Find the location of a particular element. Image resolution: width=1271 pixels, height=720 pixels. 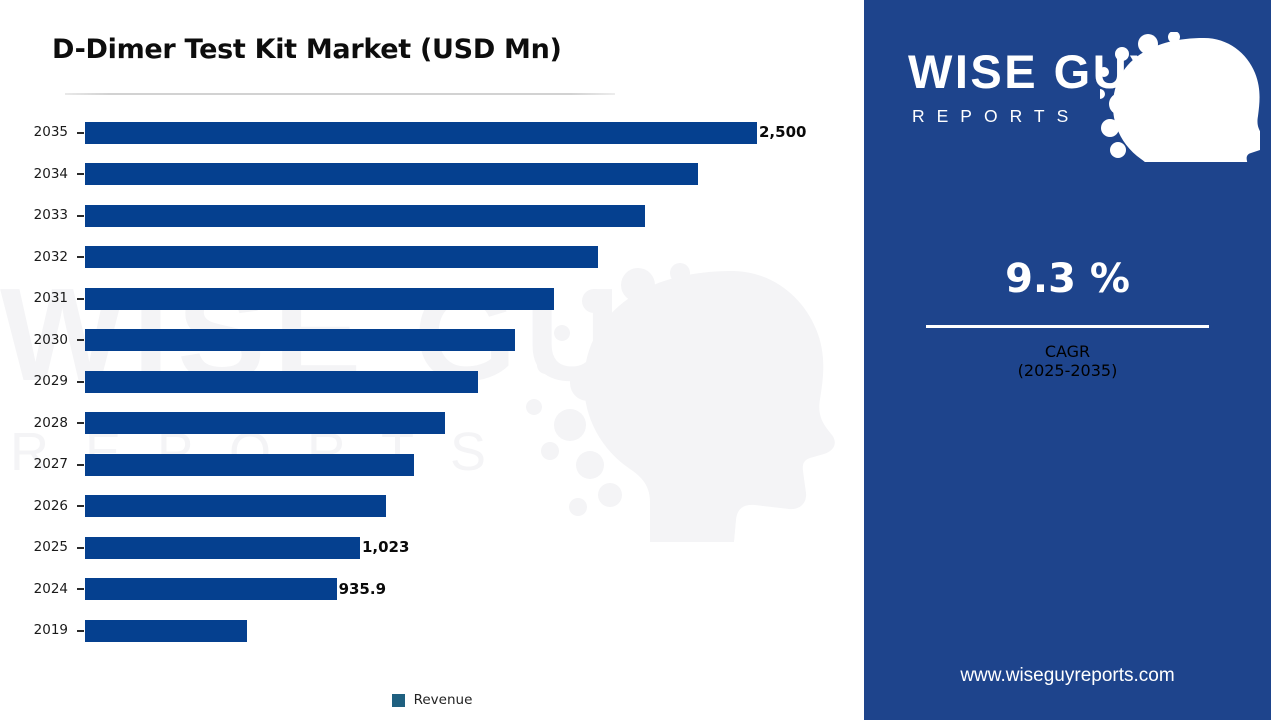

bar-row: 2029 is located at coordinates (432, 382).